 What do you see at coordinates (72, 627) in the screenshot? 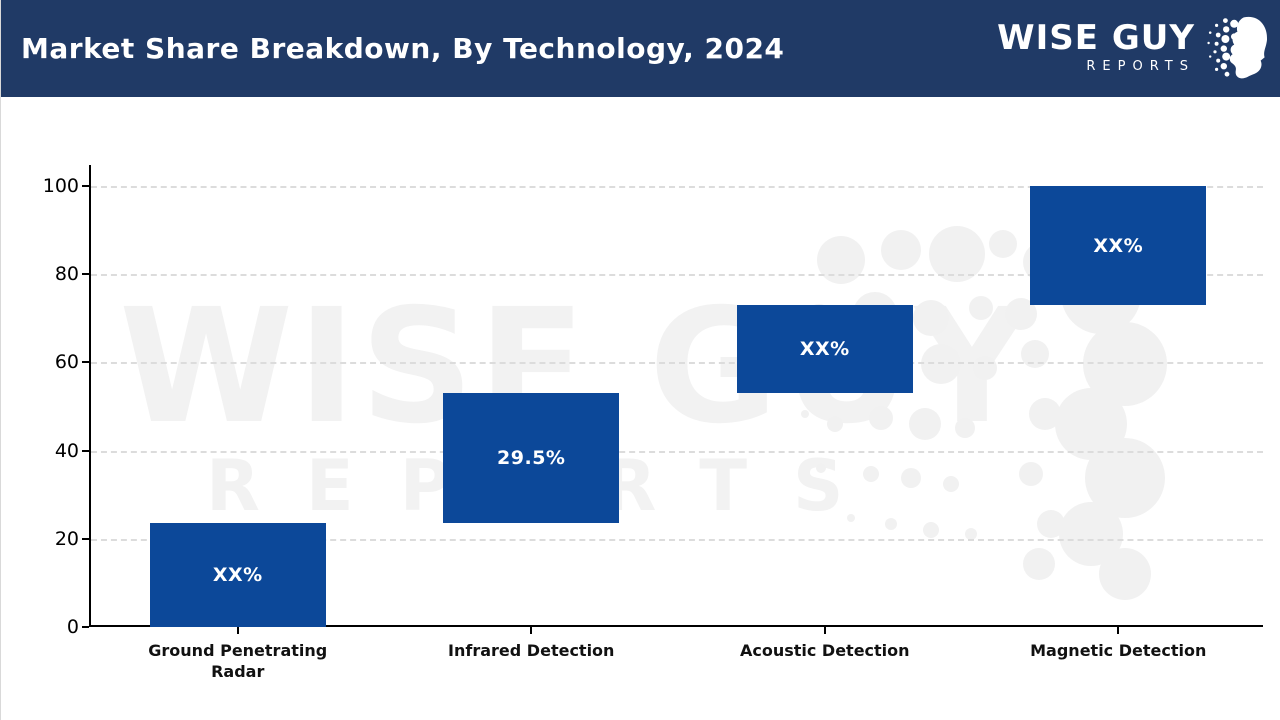
I see `y-tick-label: 0` at bounding box center [72, 627].